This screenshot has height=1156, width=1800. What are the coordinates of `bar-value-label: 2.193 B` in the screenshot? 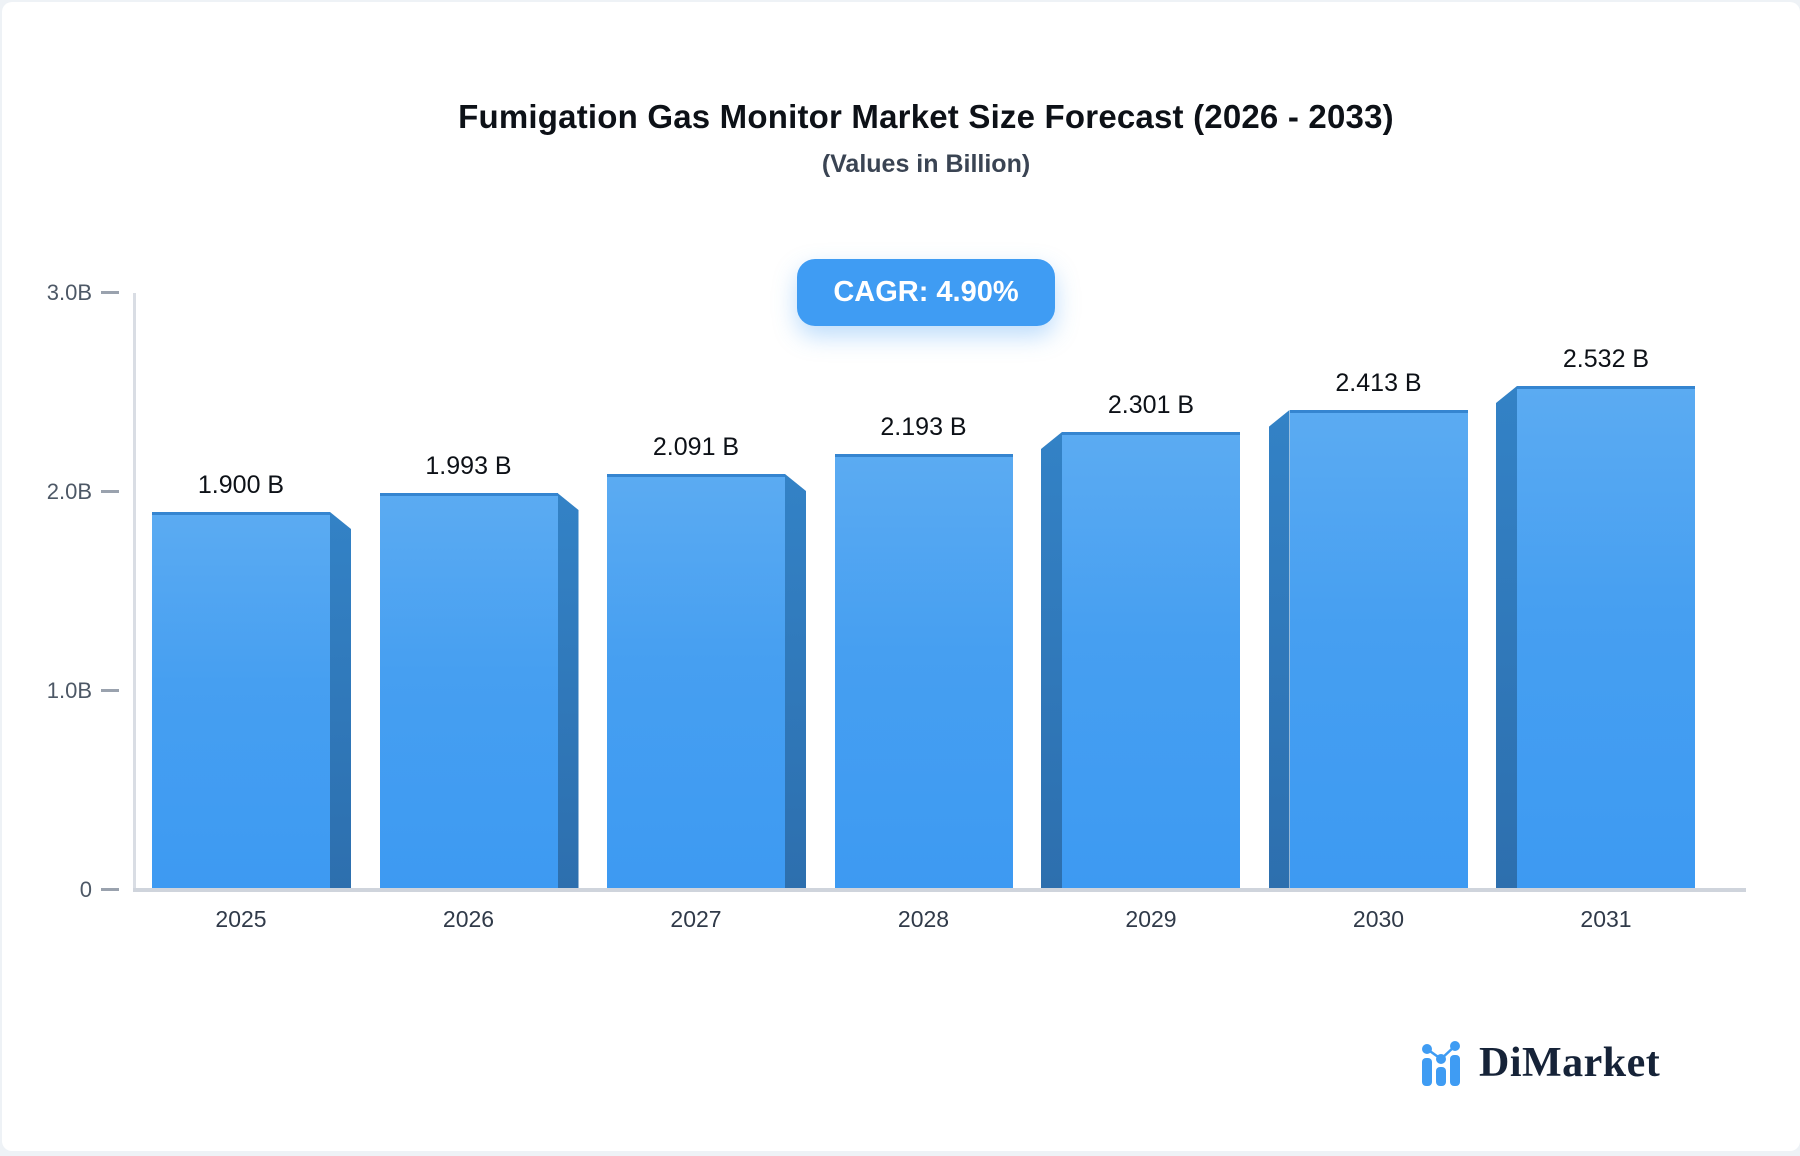 It's located at (923, 427).